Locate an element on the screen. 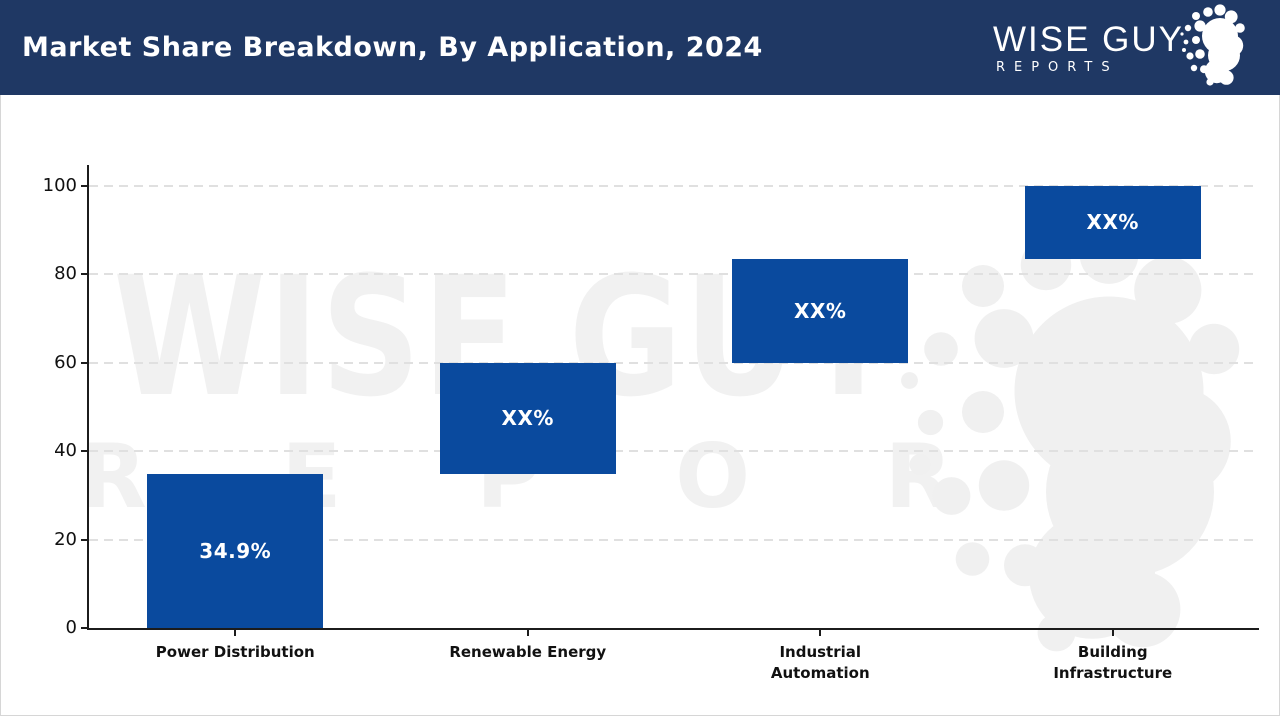  bar-building-infrastructure: XX% is located at coordinates (1112, 222).